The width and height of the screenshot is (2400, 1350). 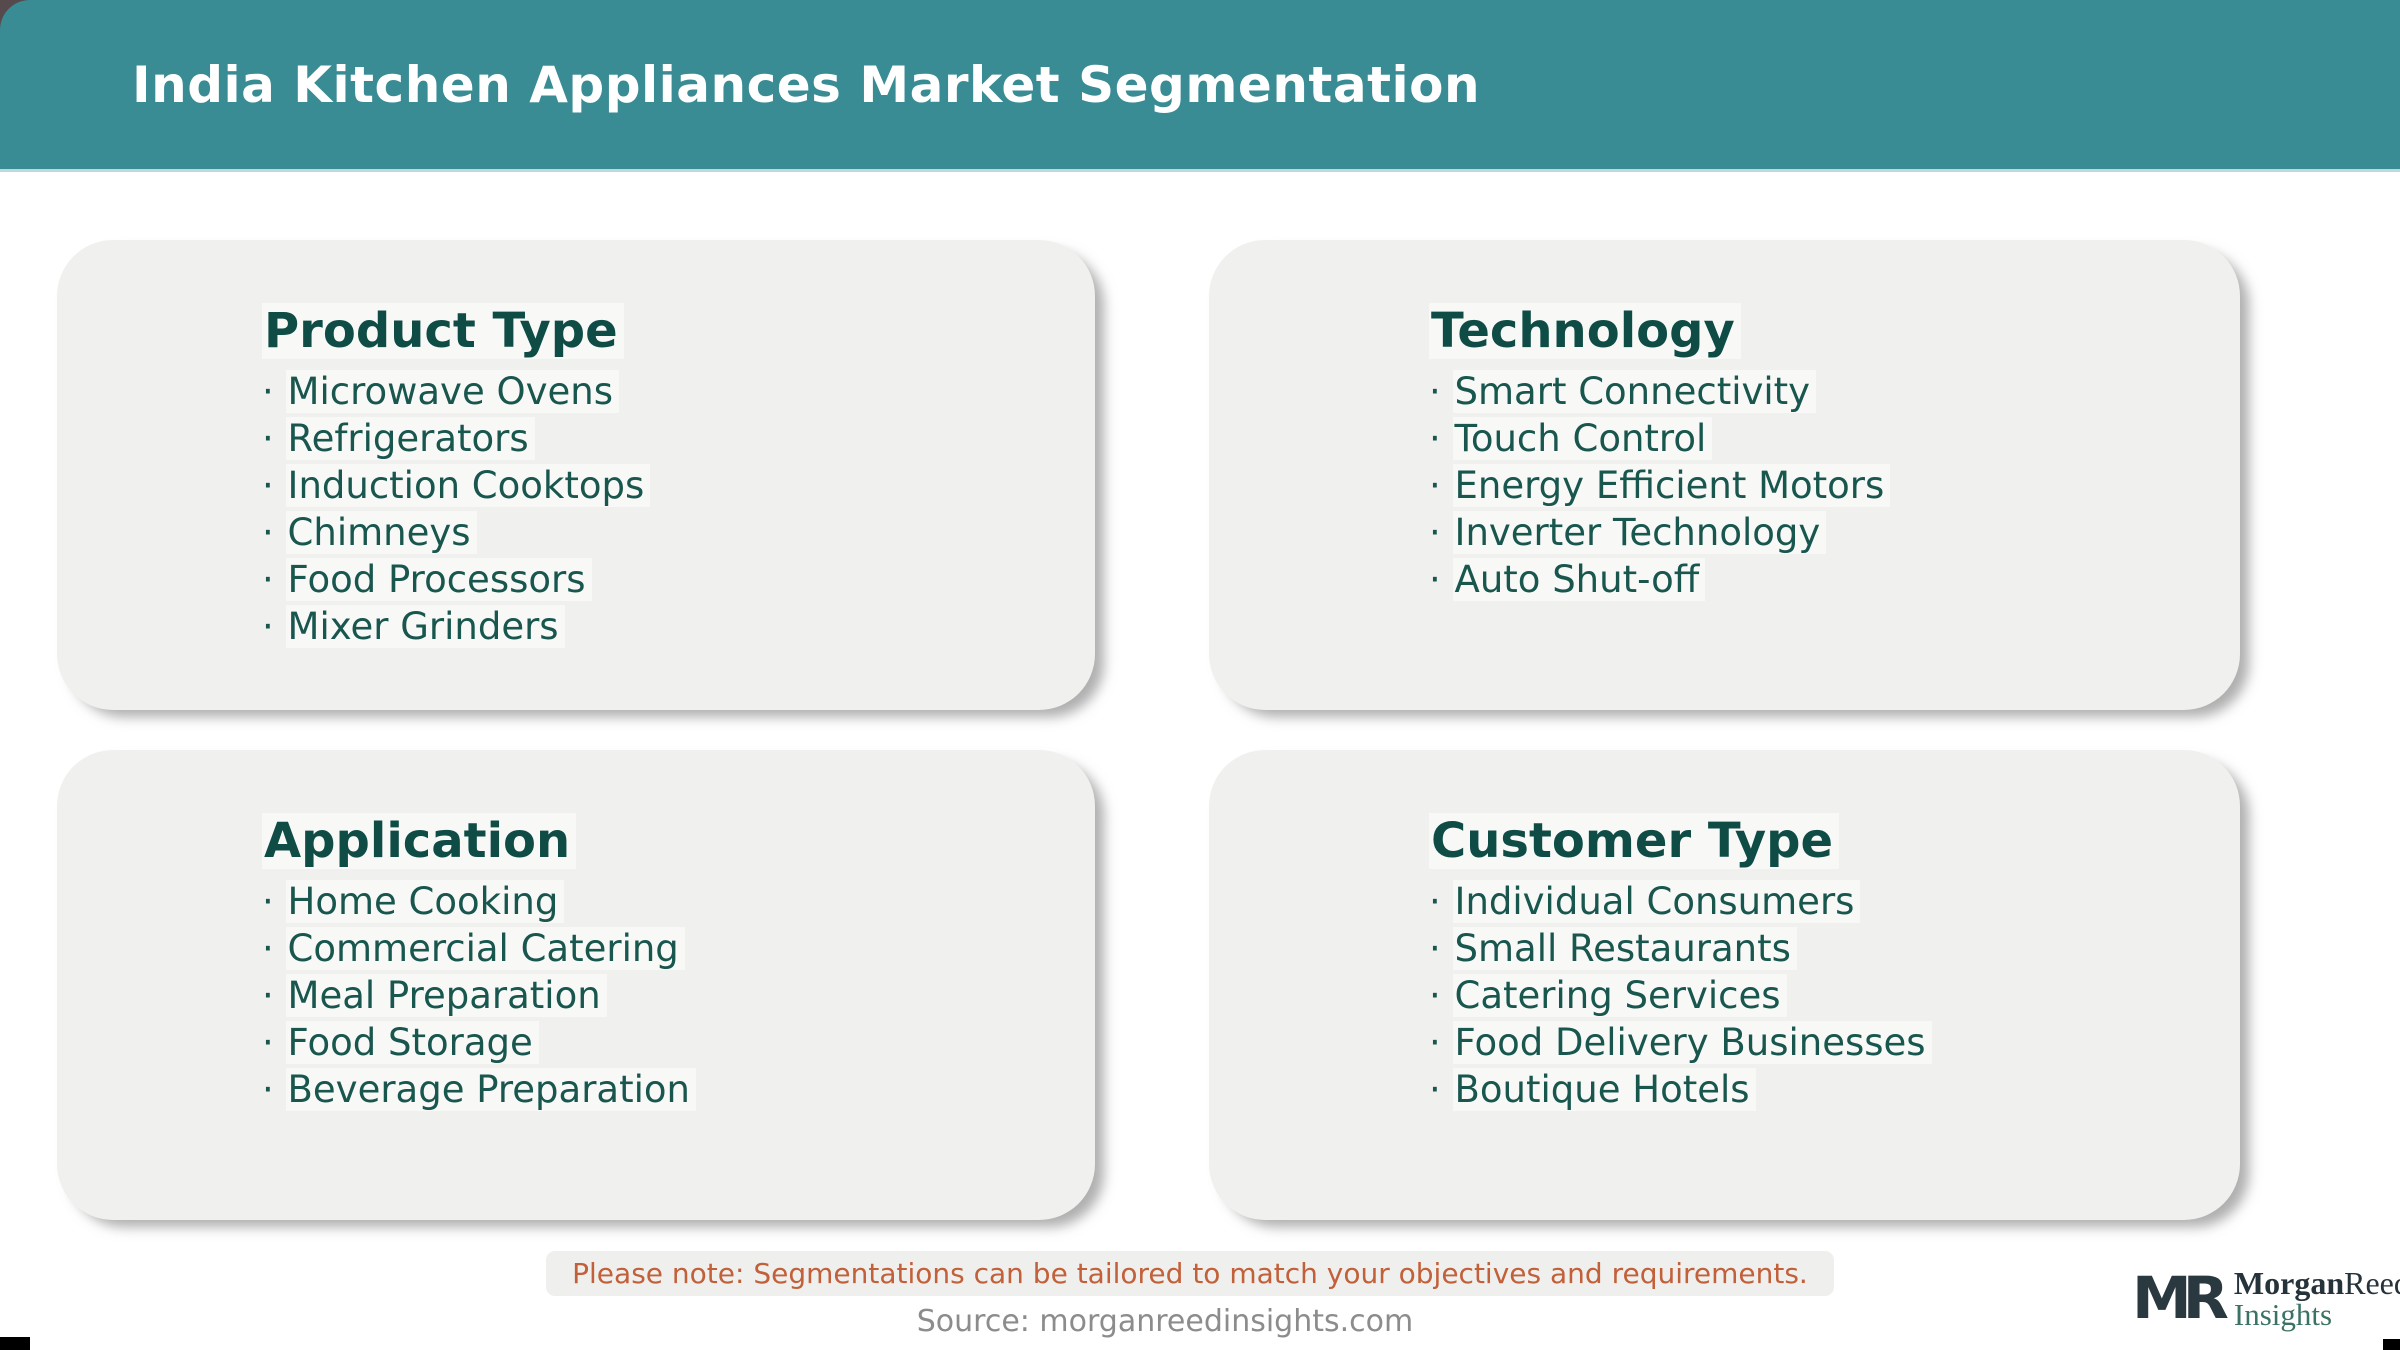 What do you see at coordinates (2283, 1314) in the screenshot?
I see `logo-tagline: Insights` at bounding box center [2283, 1314].